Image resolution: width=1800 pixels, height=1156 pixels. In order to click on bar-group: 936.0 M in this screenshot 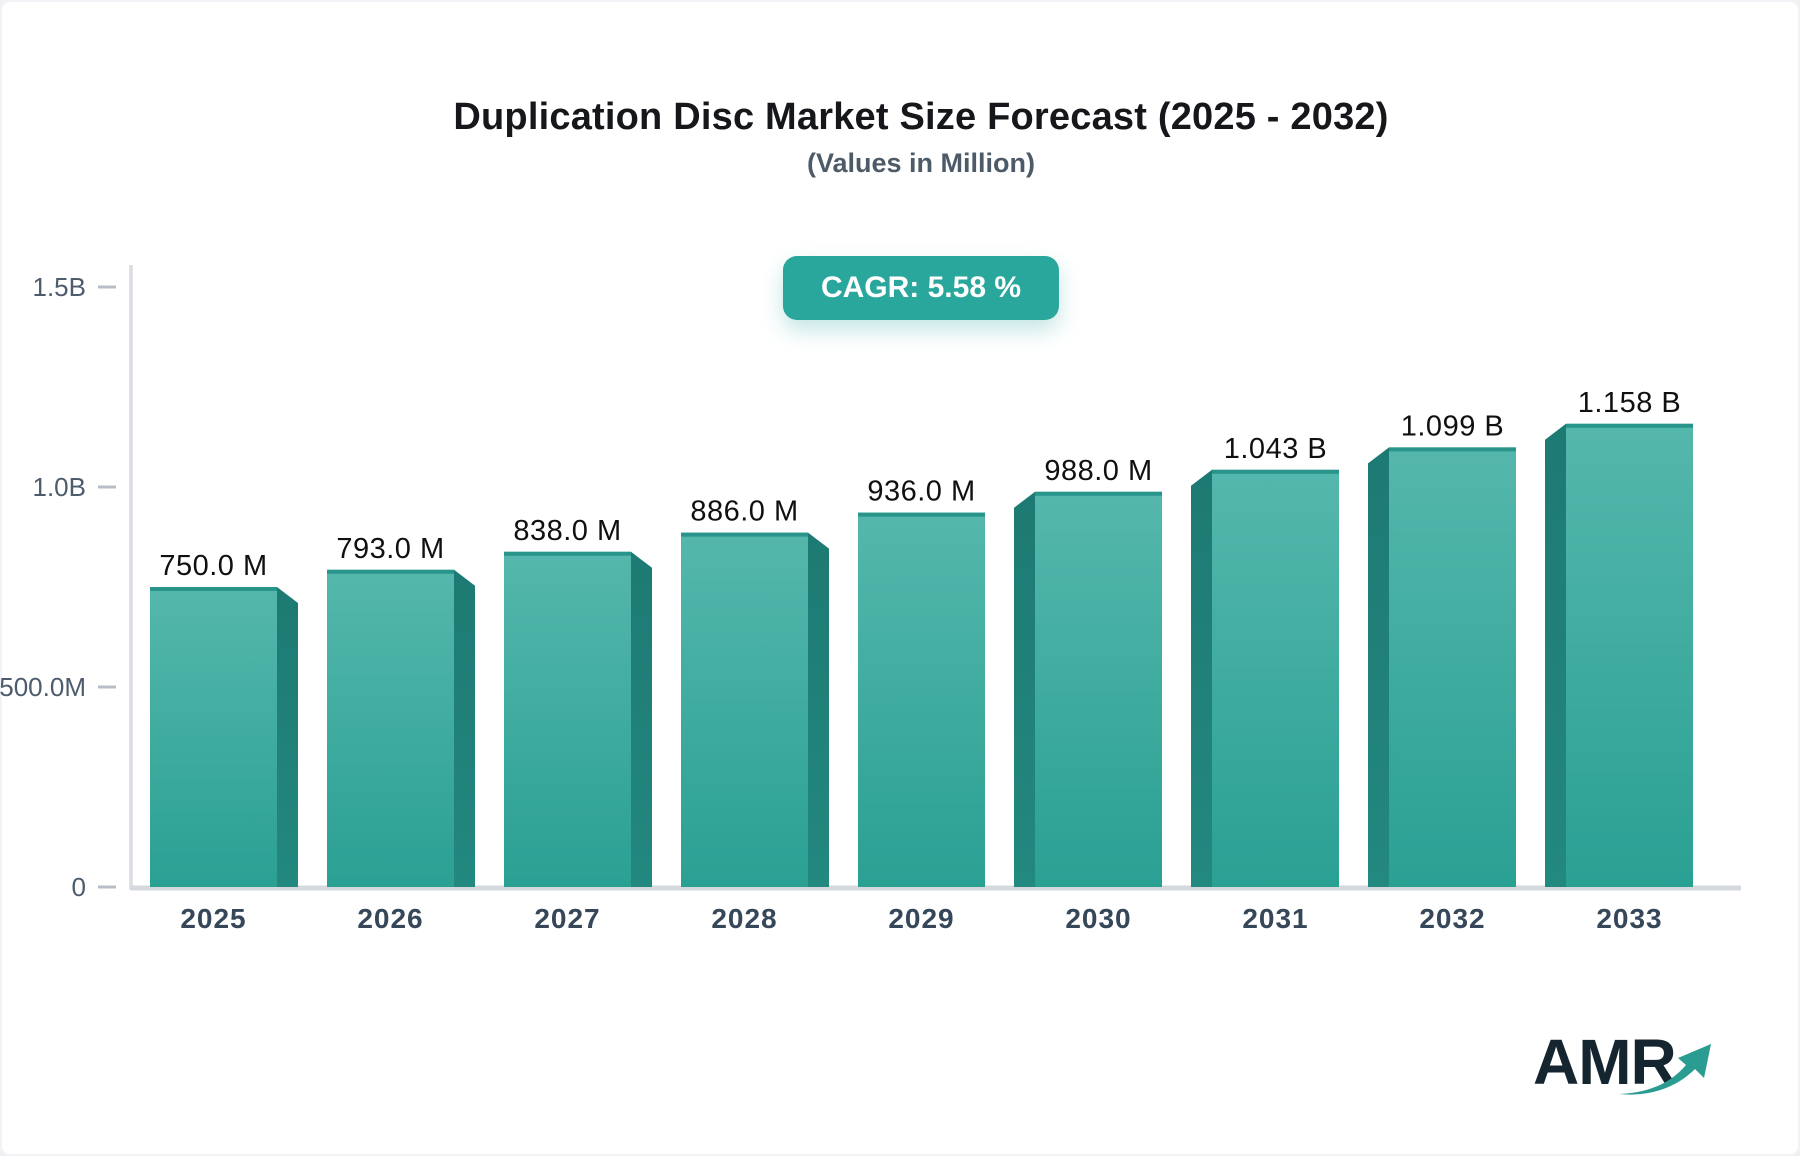, I will do `click(921, 681)`.